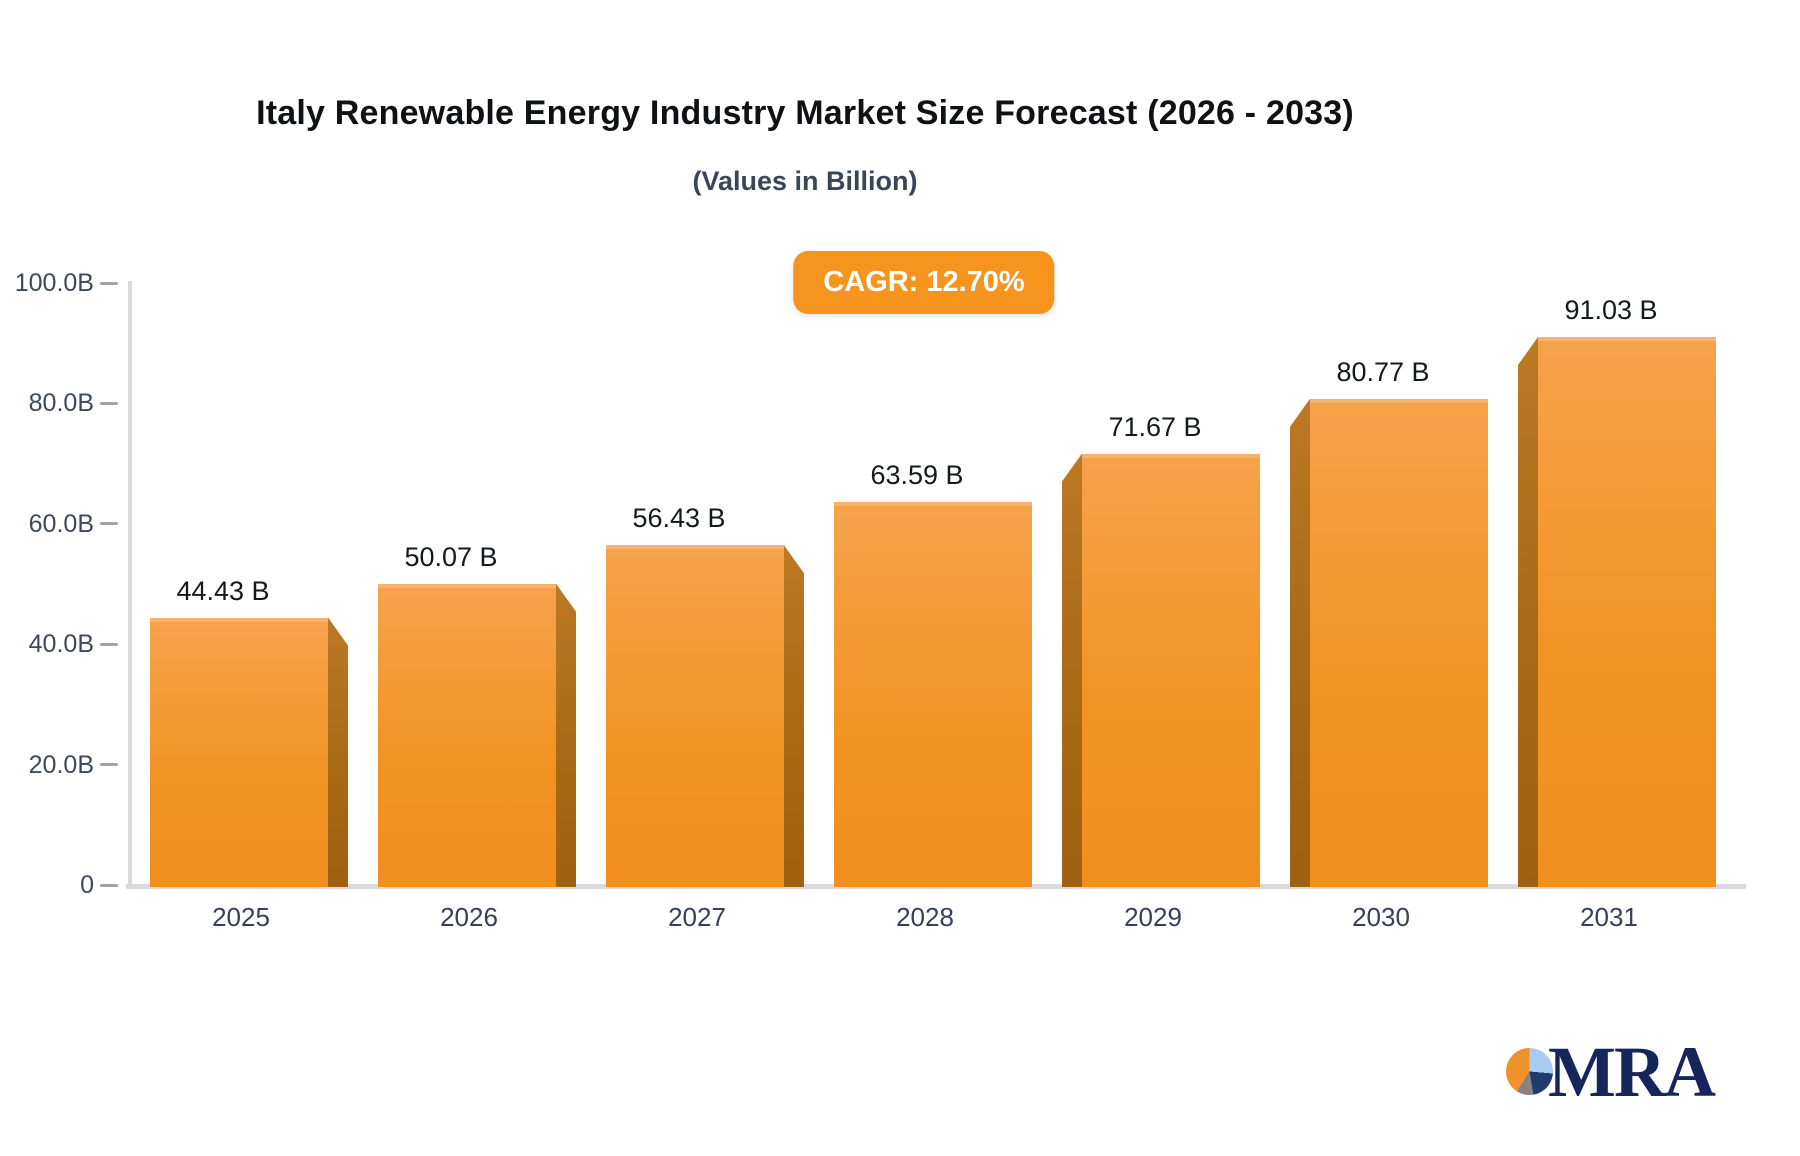  What do you see at coordinates (223, 590) in the screenshot?
I see `bar-value-label: 44.43 B` at bounding box center [223, 590].